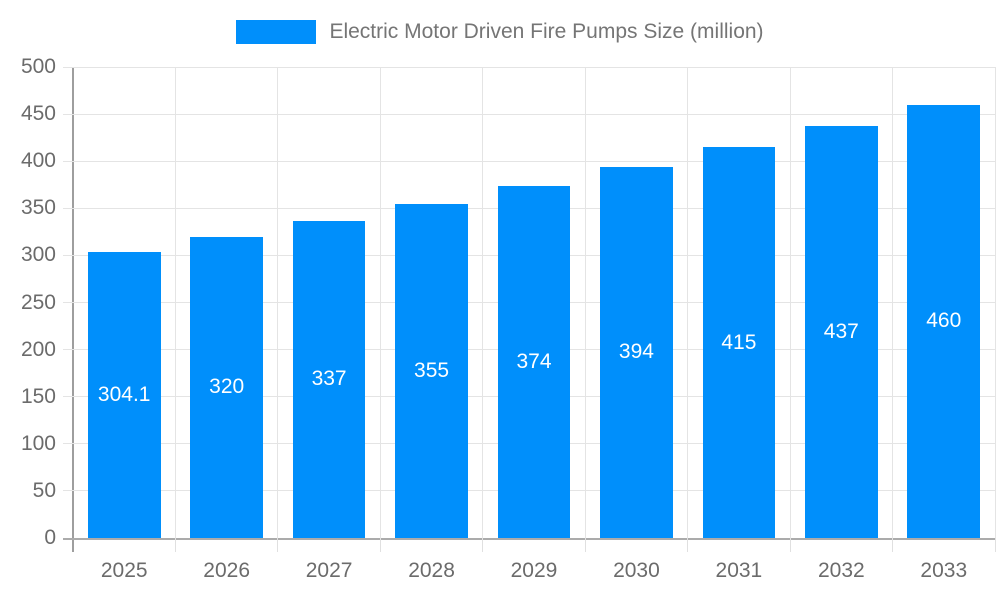 This screenshot has height=600, width=1000. Describe the element at coordinates (38, 396) in the screenshot. I see `y-tick-label: 150` at that location.